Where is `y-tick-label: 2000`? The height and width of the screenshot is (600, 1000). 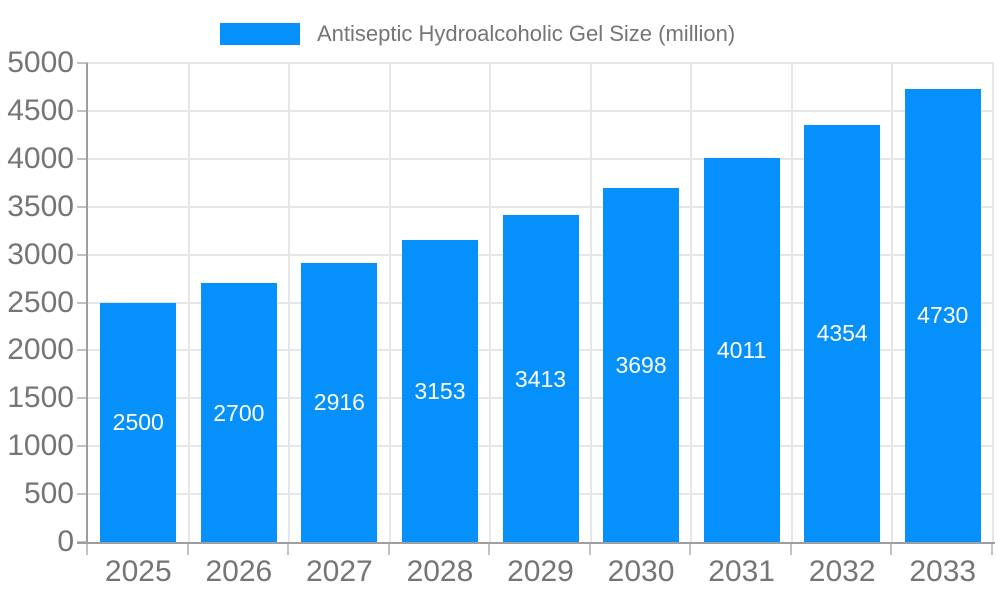
y-tick-label: 2000 is located at coordinates (40, 350).